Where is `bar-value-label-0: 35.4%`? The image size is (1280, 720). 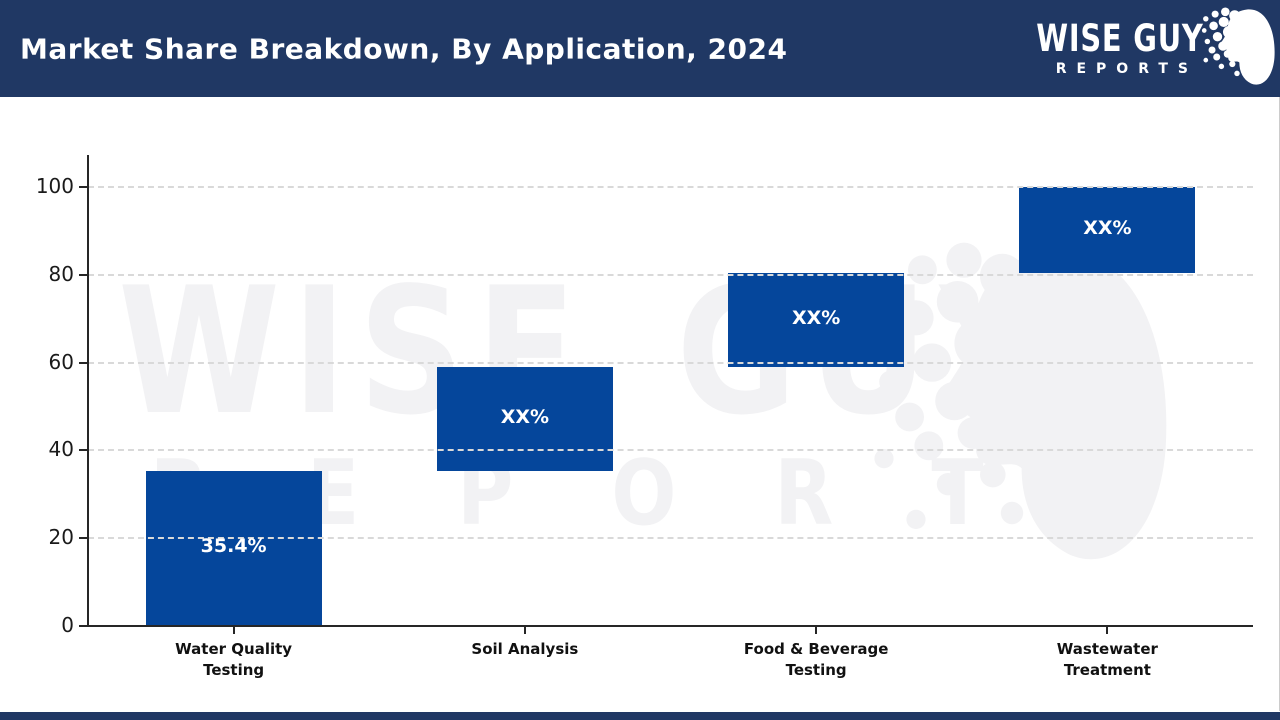
bar-value-label-0: 35.4% is located at coordinates (233, 546).